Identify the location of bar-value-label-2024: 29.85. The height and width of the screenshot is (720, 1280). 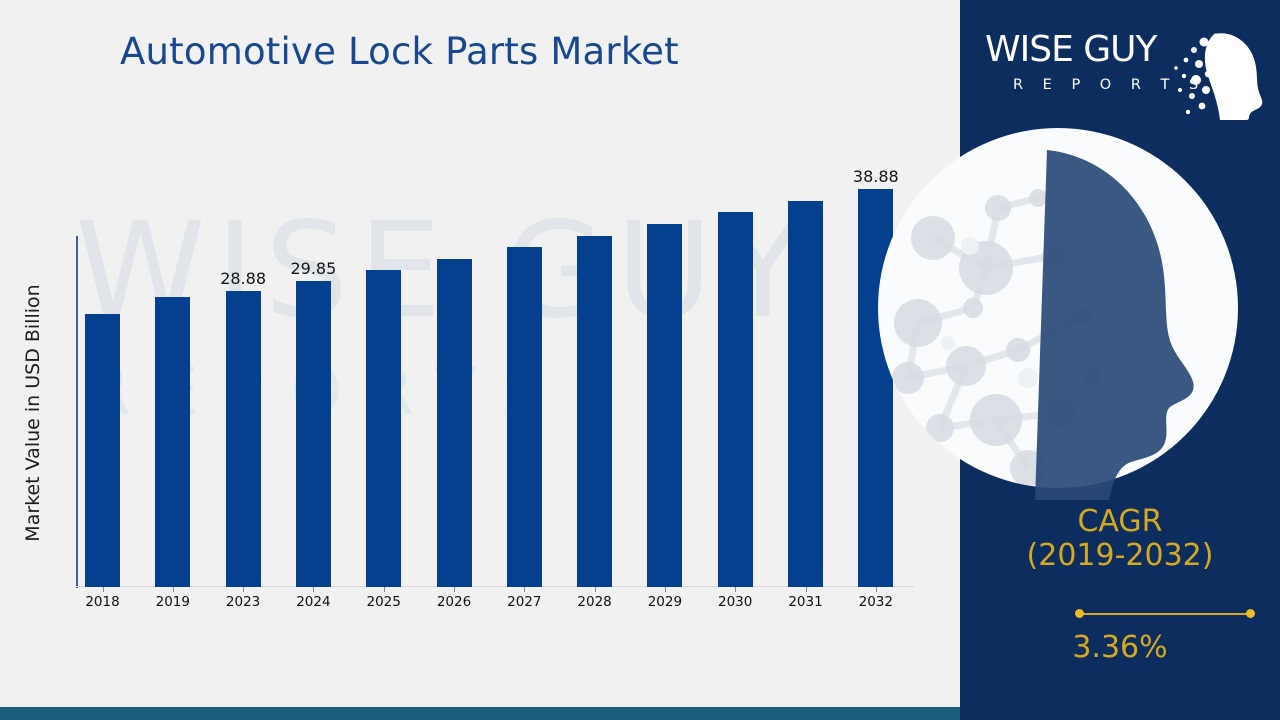
(313, 269).